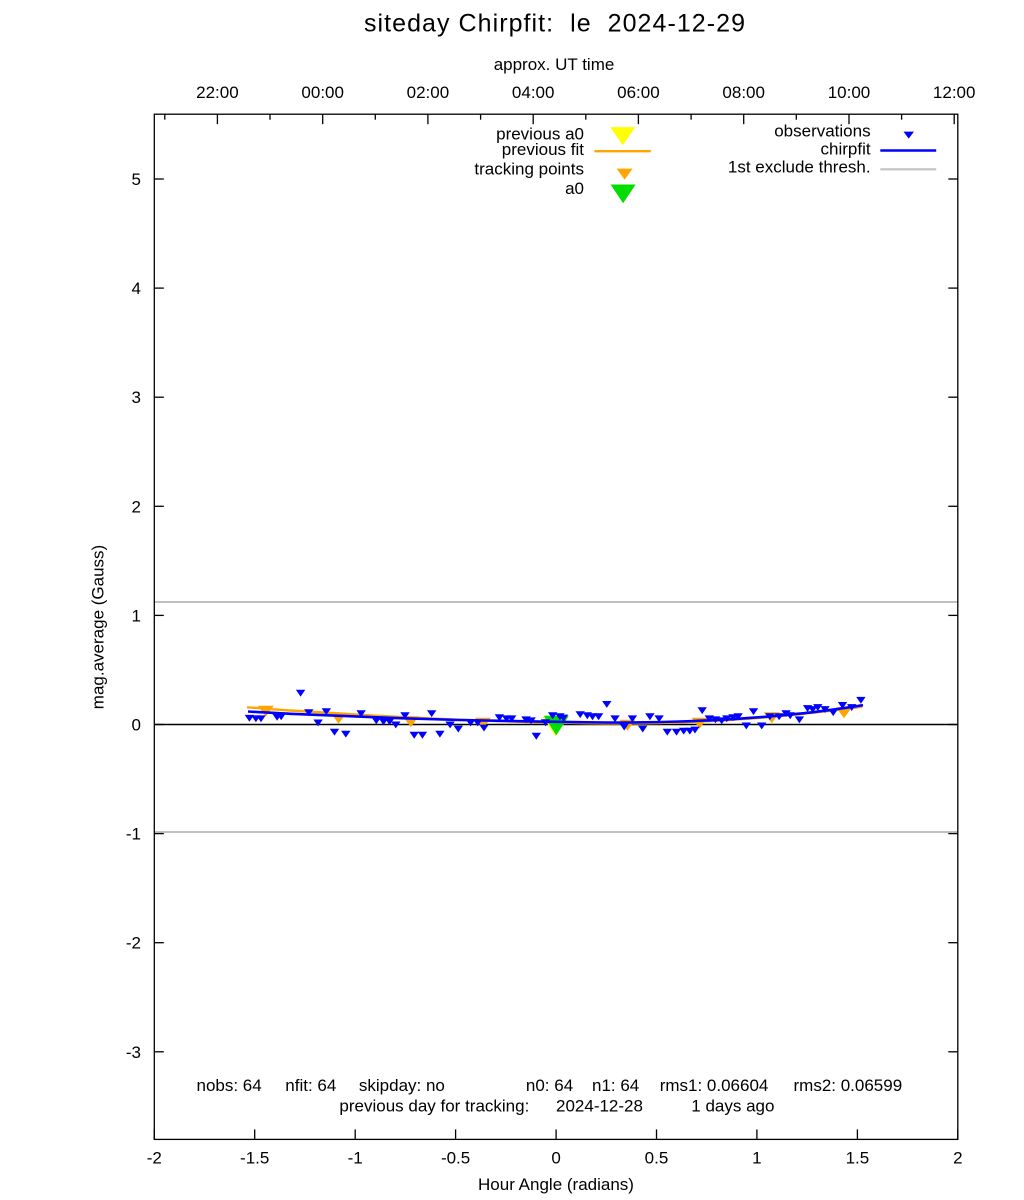 This screenshot has width=1024, height=1200. I want to click on svg-text:siteday Chirpfit: le 2024-12: siteday Chirpfit: le 2024-12-29, so click(555, 24).